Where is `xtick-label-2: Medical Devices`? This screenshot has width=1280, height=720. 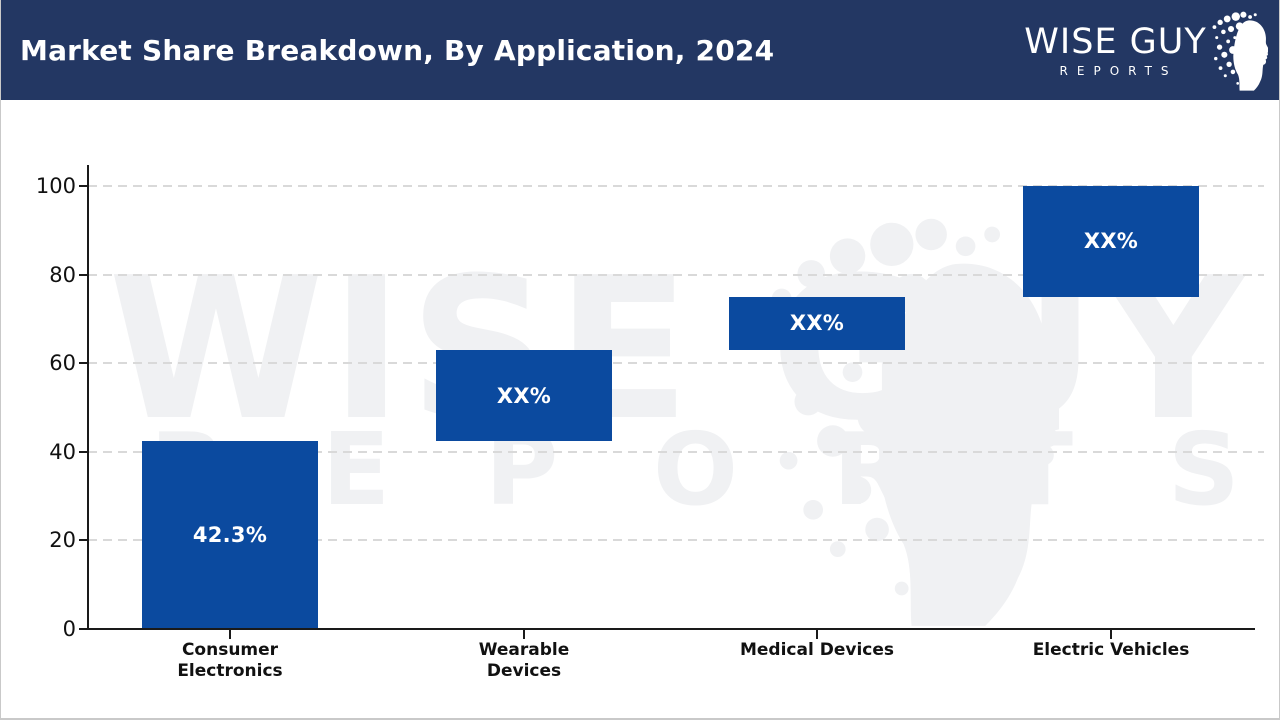
xtick-label-2: Medical Devices is located at coordinates (816, 650).